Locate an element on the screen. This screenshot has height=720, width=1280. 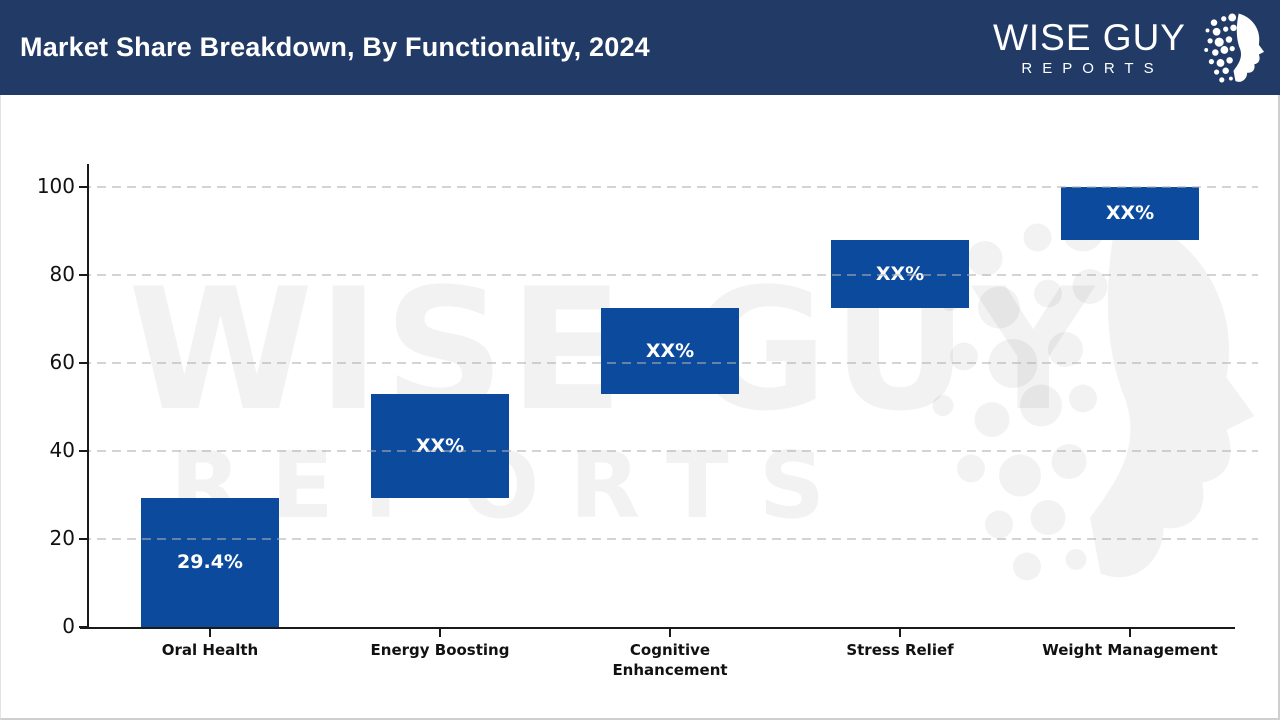
y-axis-tick-label: 100 is located at coordinates (55, 186).